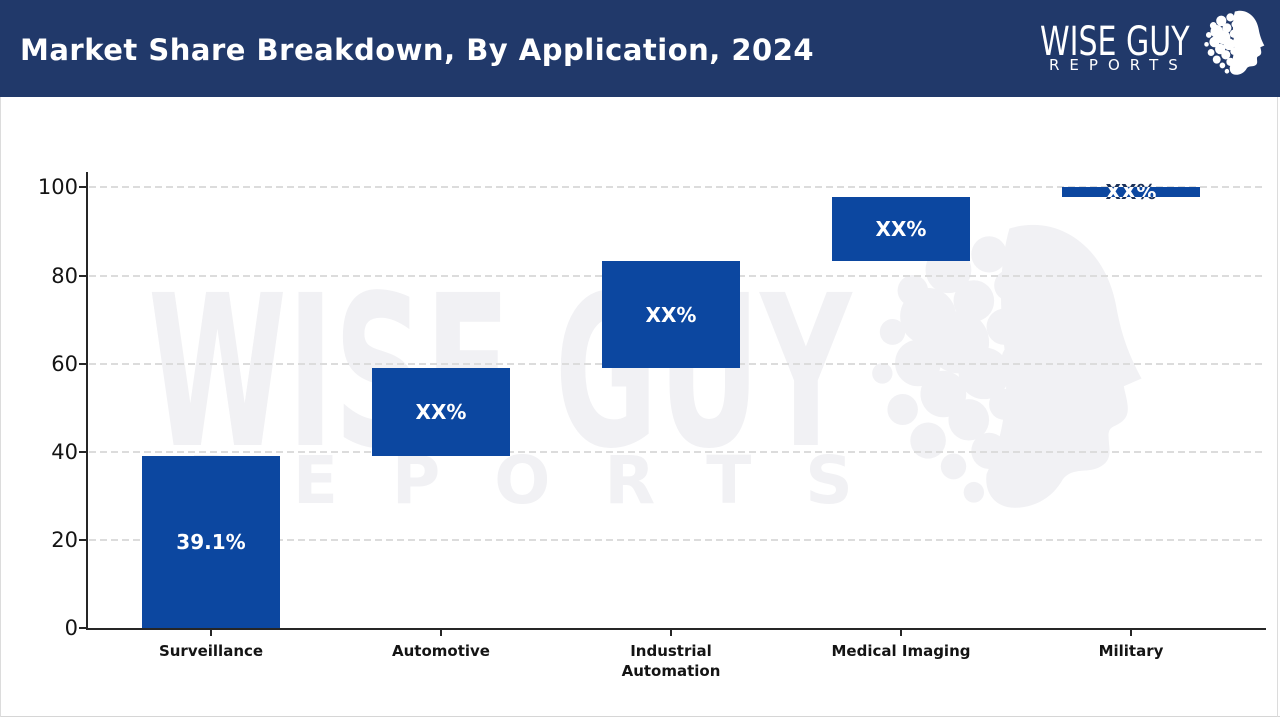  Describe the element at coordinates (211, 651) in the screenshot. I see `x-axis-label-surveillance: Surveillance` at that location.